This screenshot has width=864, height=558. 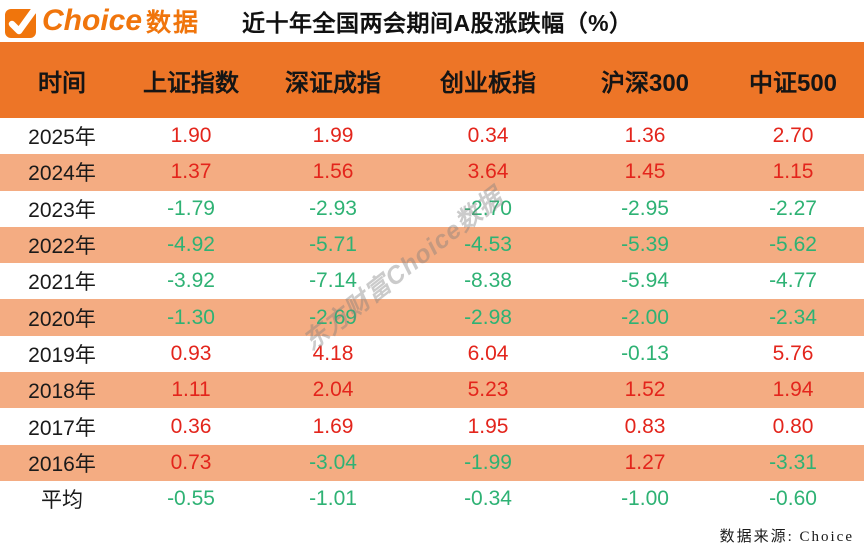 What do you see at coordinates (432, 136) in the screenshot?
I see `table-row: 2025年 1.90 1.99 0.34 1.36 2.70` at bounding box center [432, 136].